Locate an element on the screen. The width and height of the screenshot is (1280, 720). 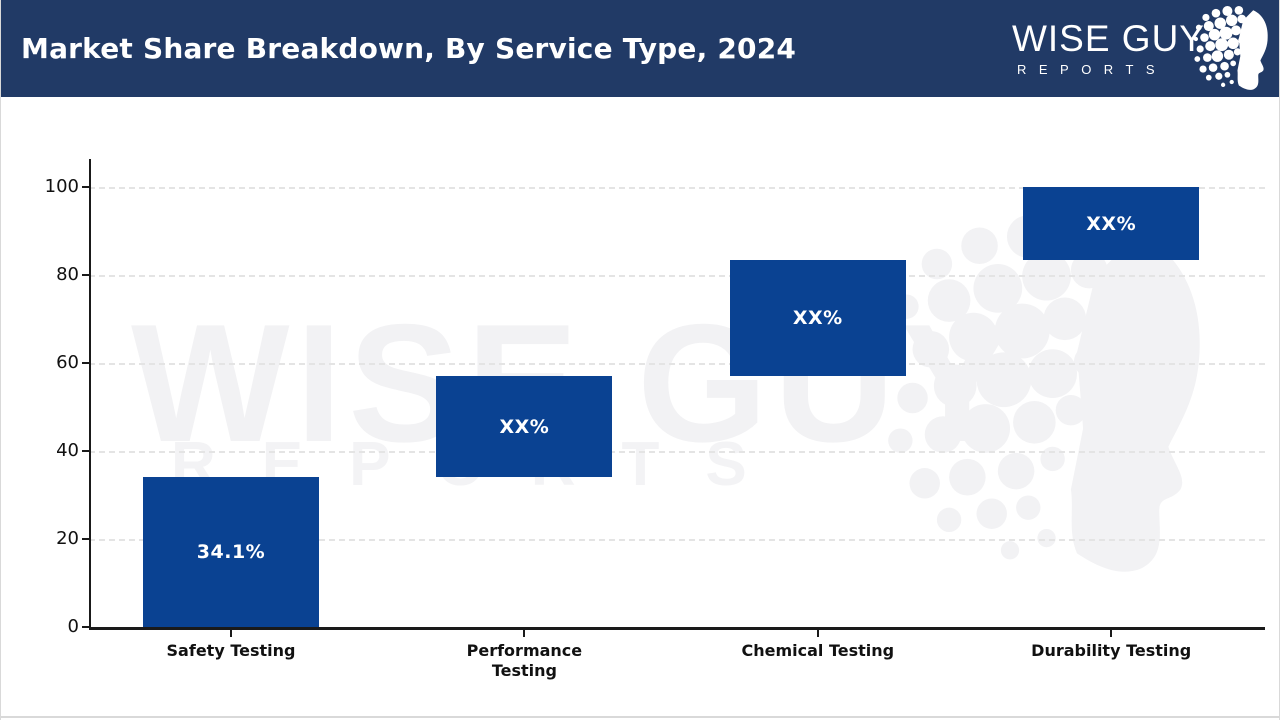
y-tick-label: 60 is located at coordinates (67, 362).